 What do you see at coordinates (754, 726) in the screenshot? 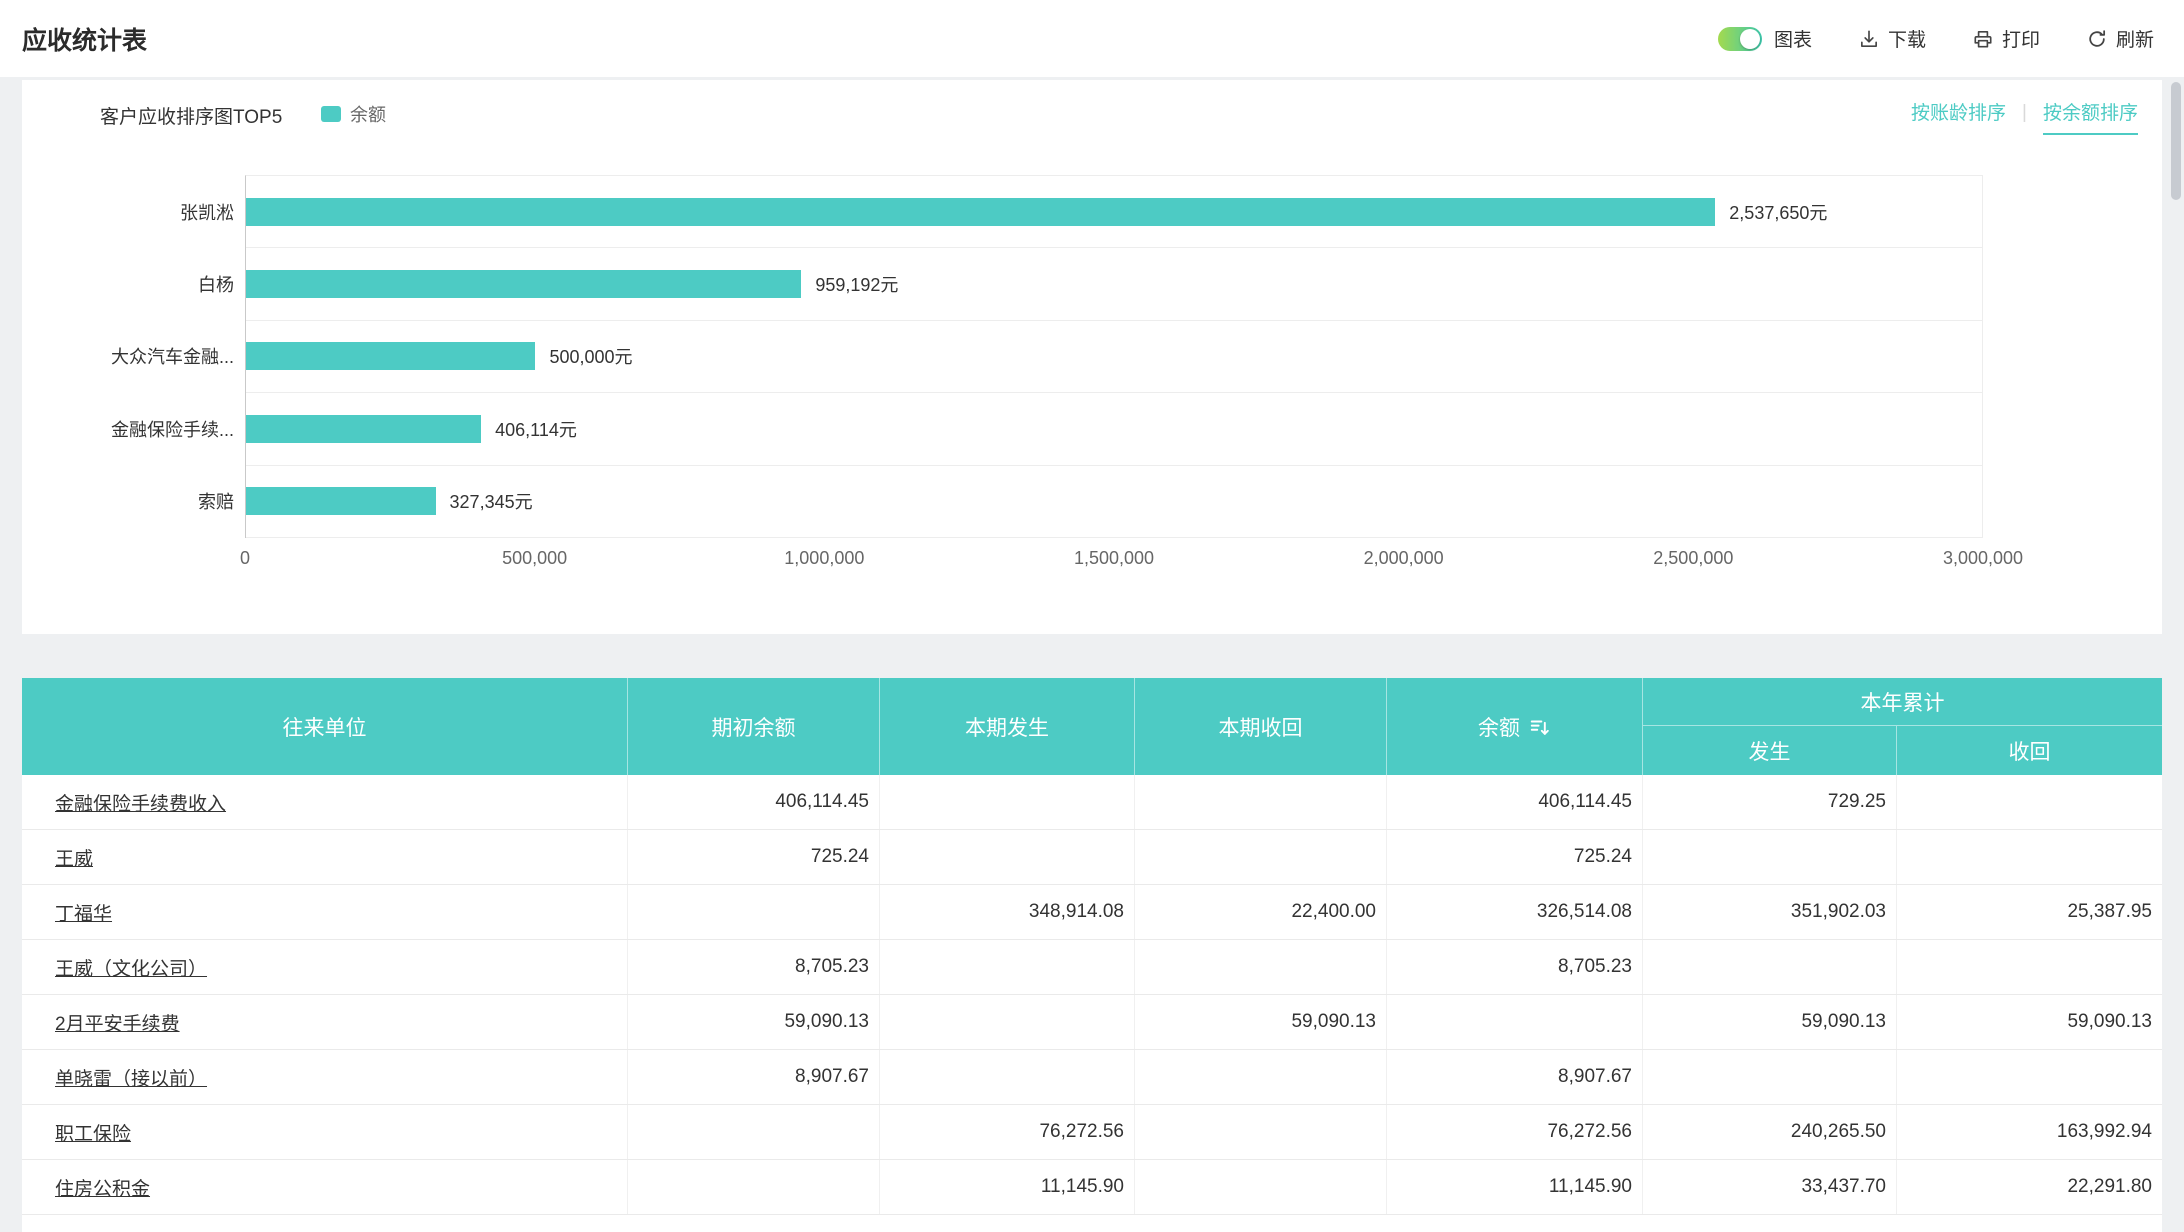
I see `col-header-opening: 期初余额` at bounding box center [754, 726].